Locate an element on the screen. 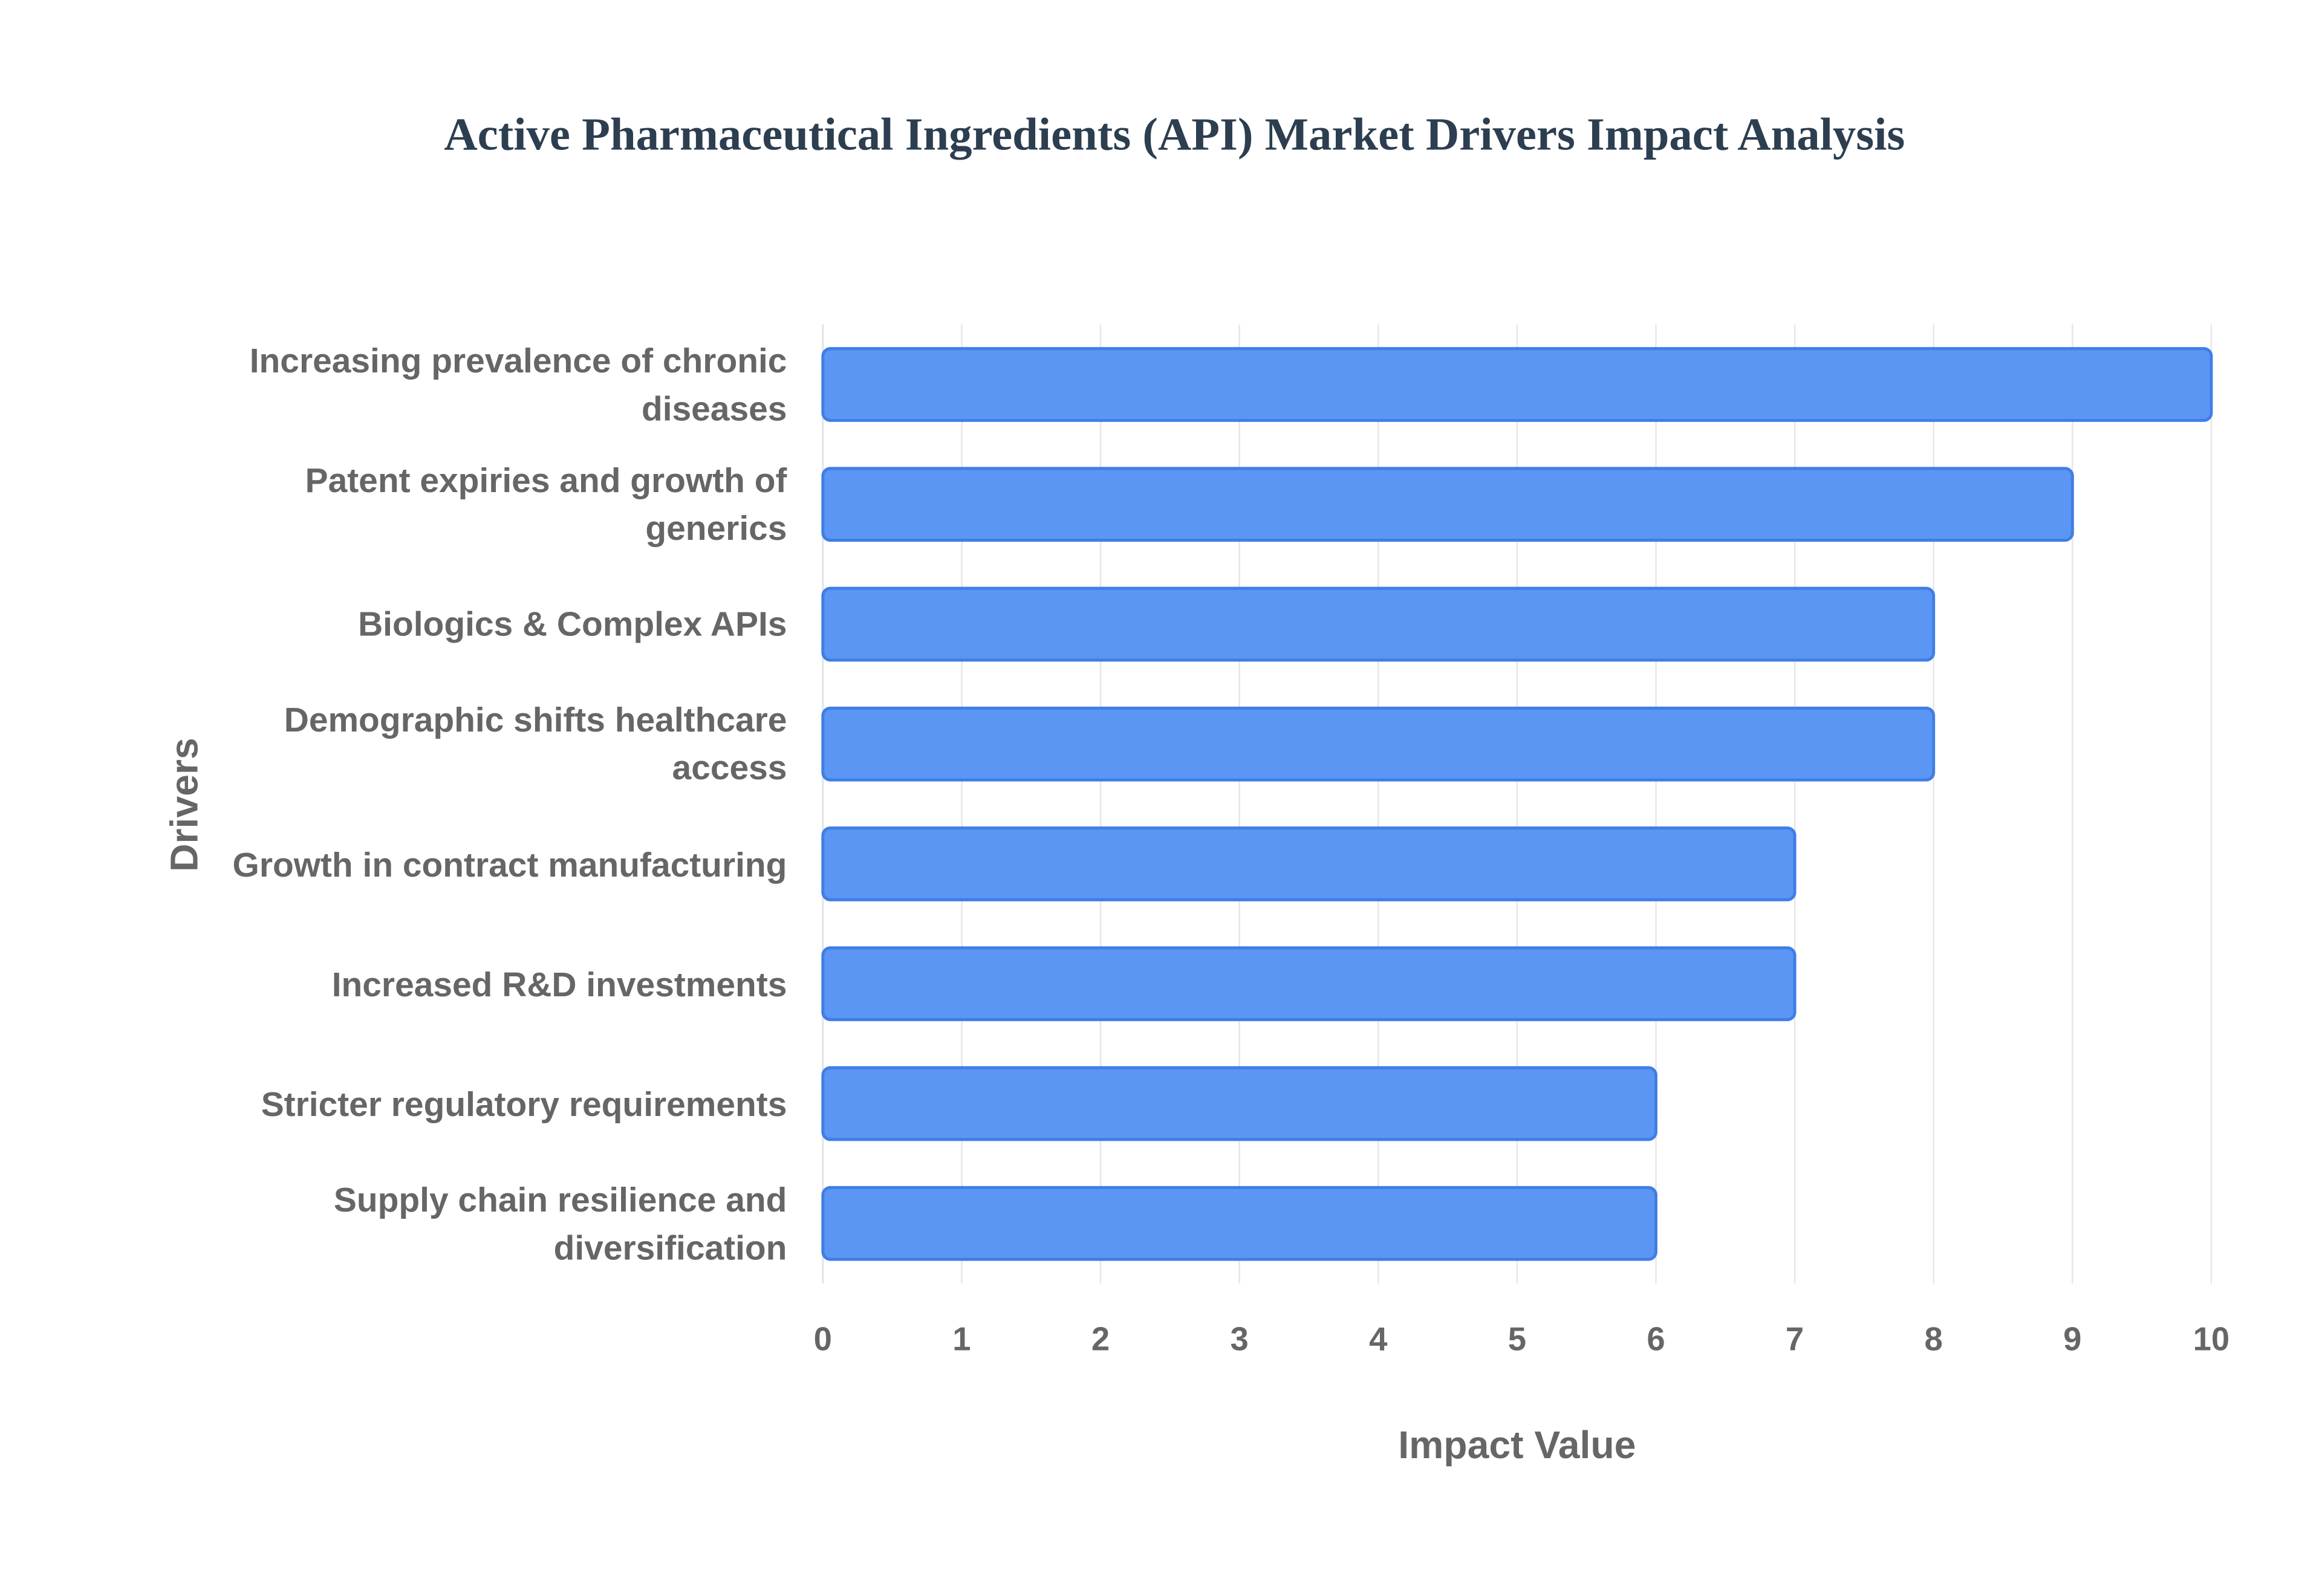 Image resolution: width=2322 pixels, height=1596 pixels. y-tick-label: Demographic shifts healthcare access is located at coordinates (535, 744).